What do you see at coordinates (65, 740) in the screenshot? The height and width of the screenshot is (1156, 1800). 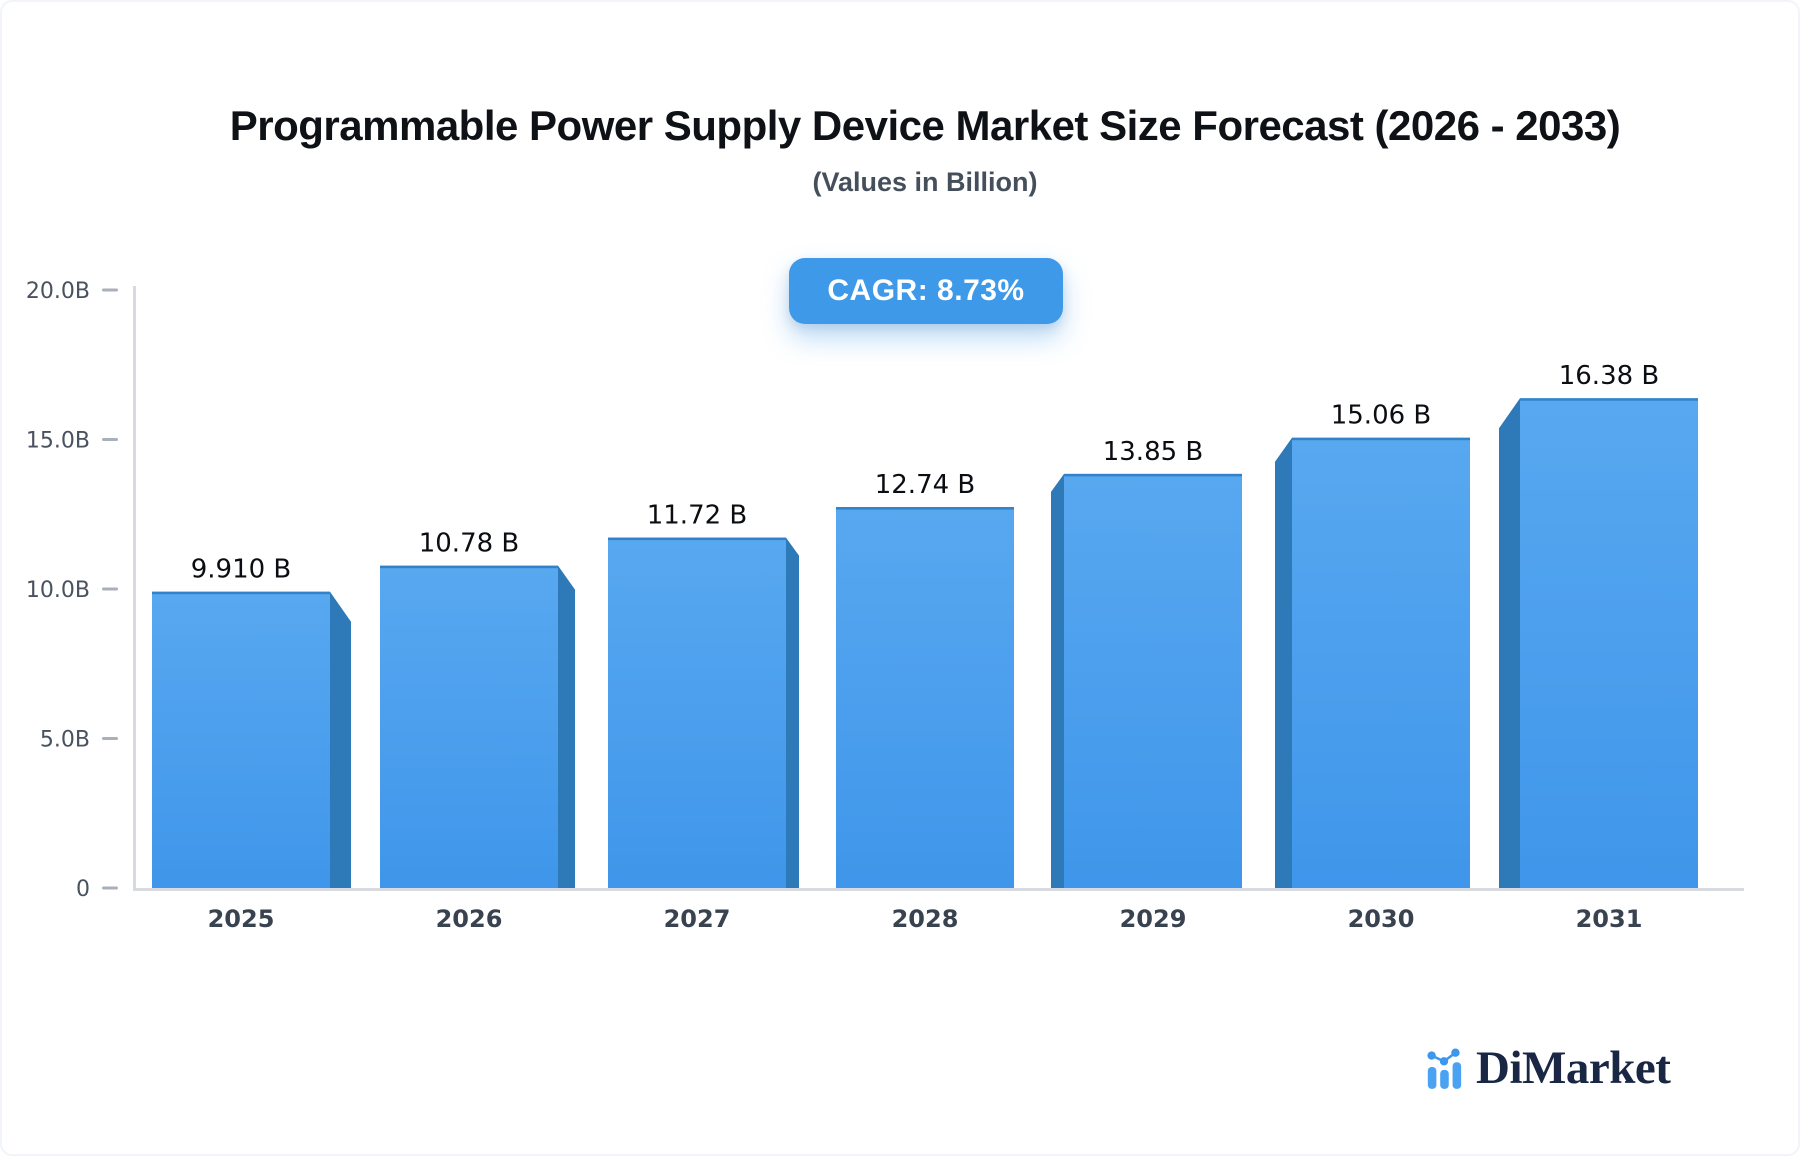 I see `y-tick-label: 5.0B` at bounding box center [65, 740].